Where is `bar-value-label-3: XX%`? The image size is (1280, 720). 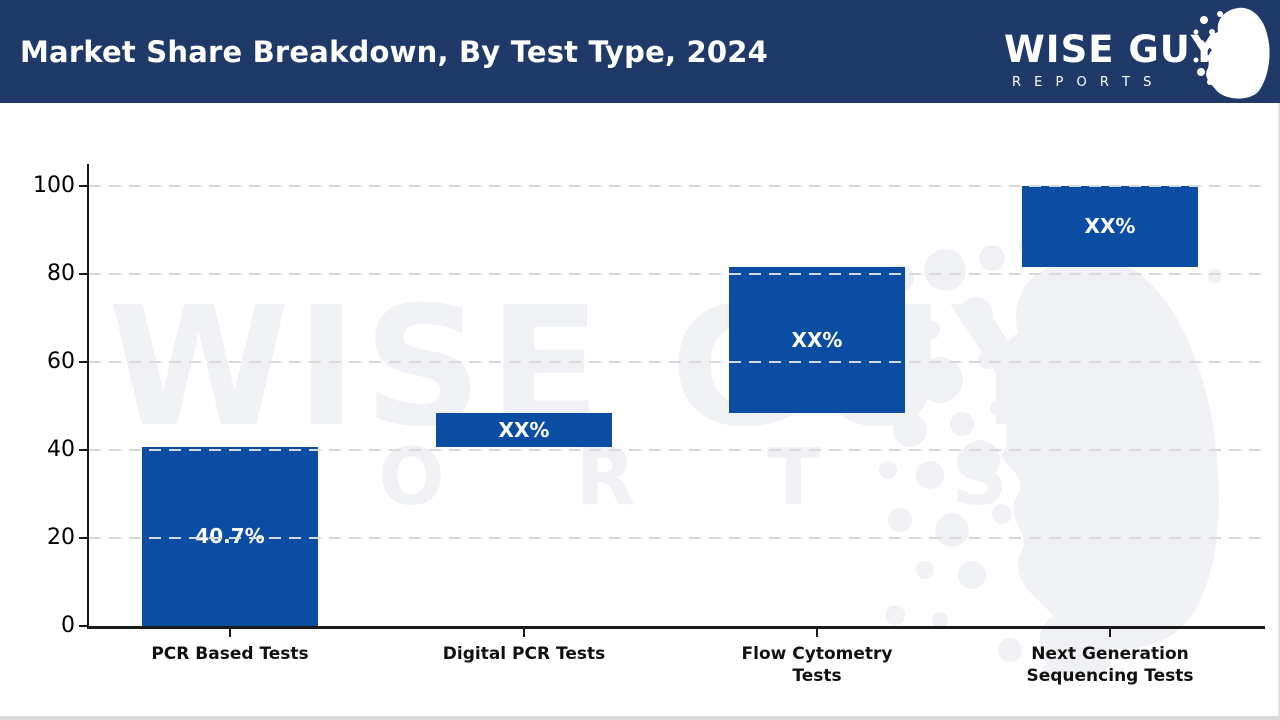 bar-value-label-3: XX% is located at coordinates (817, 339).